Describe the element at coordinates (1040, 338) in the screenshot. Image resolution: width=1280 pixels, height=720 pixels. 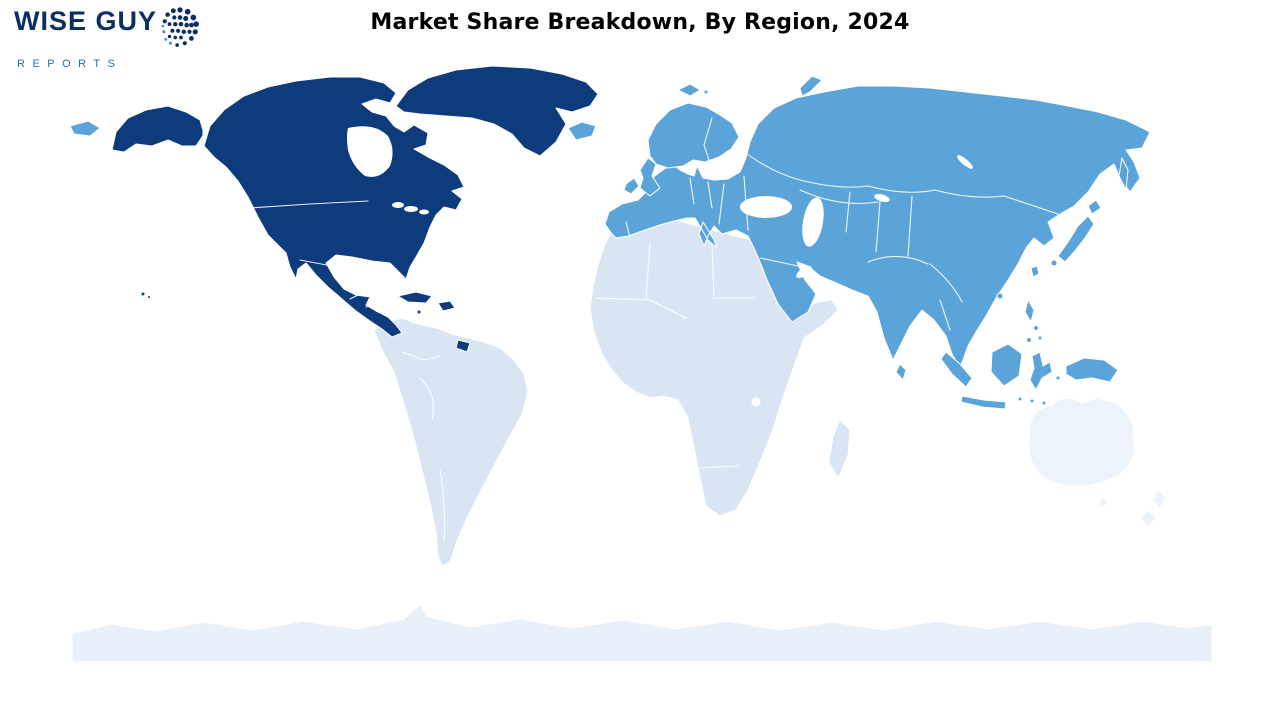
I see `island-mindanao` at that location.